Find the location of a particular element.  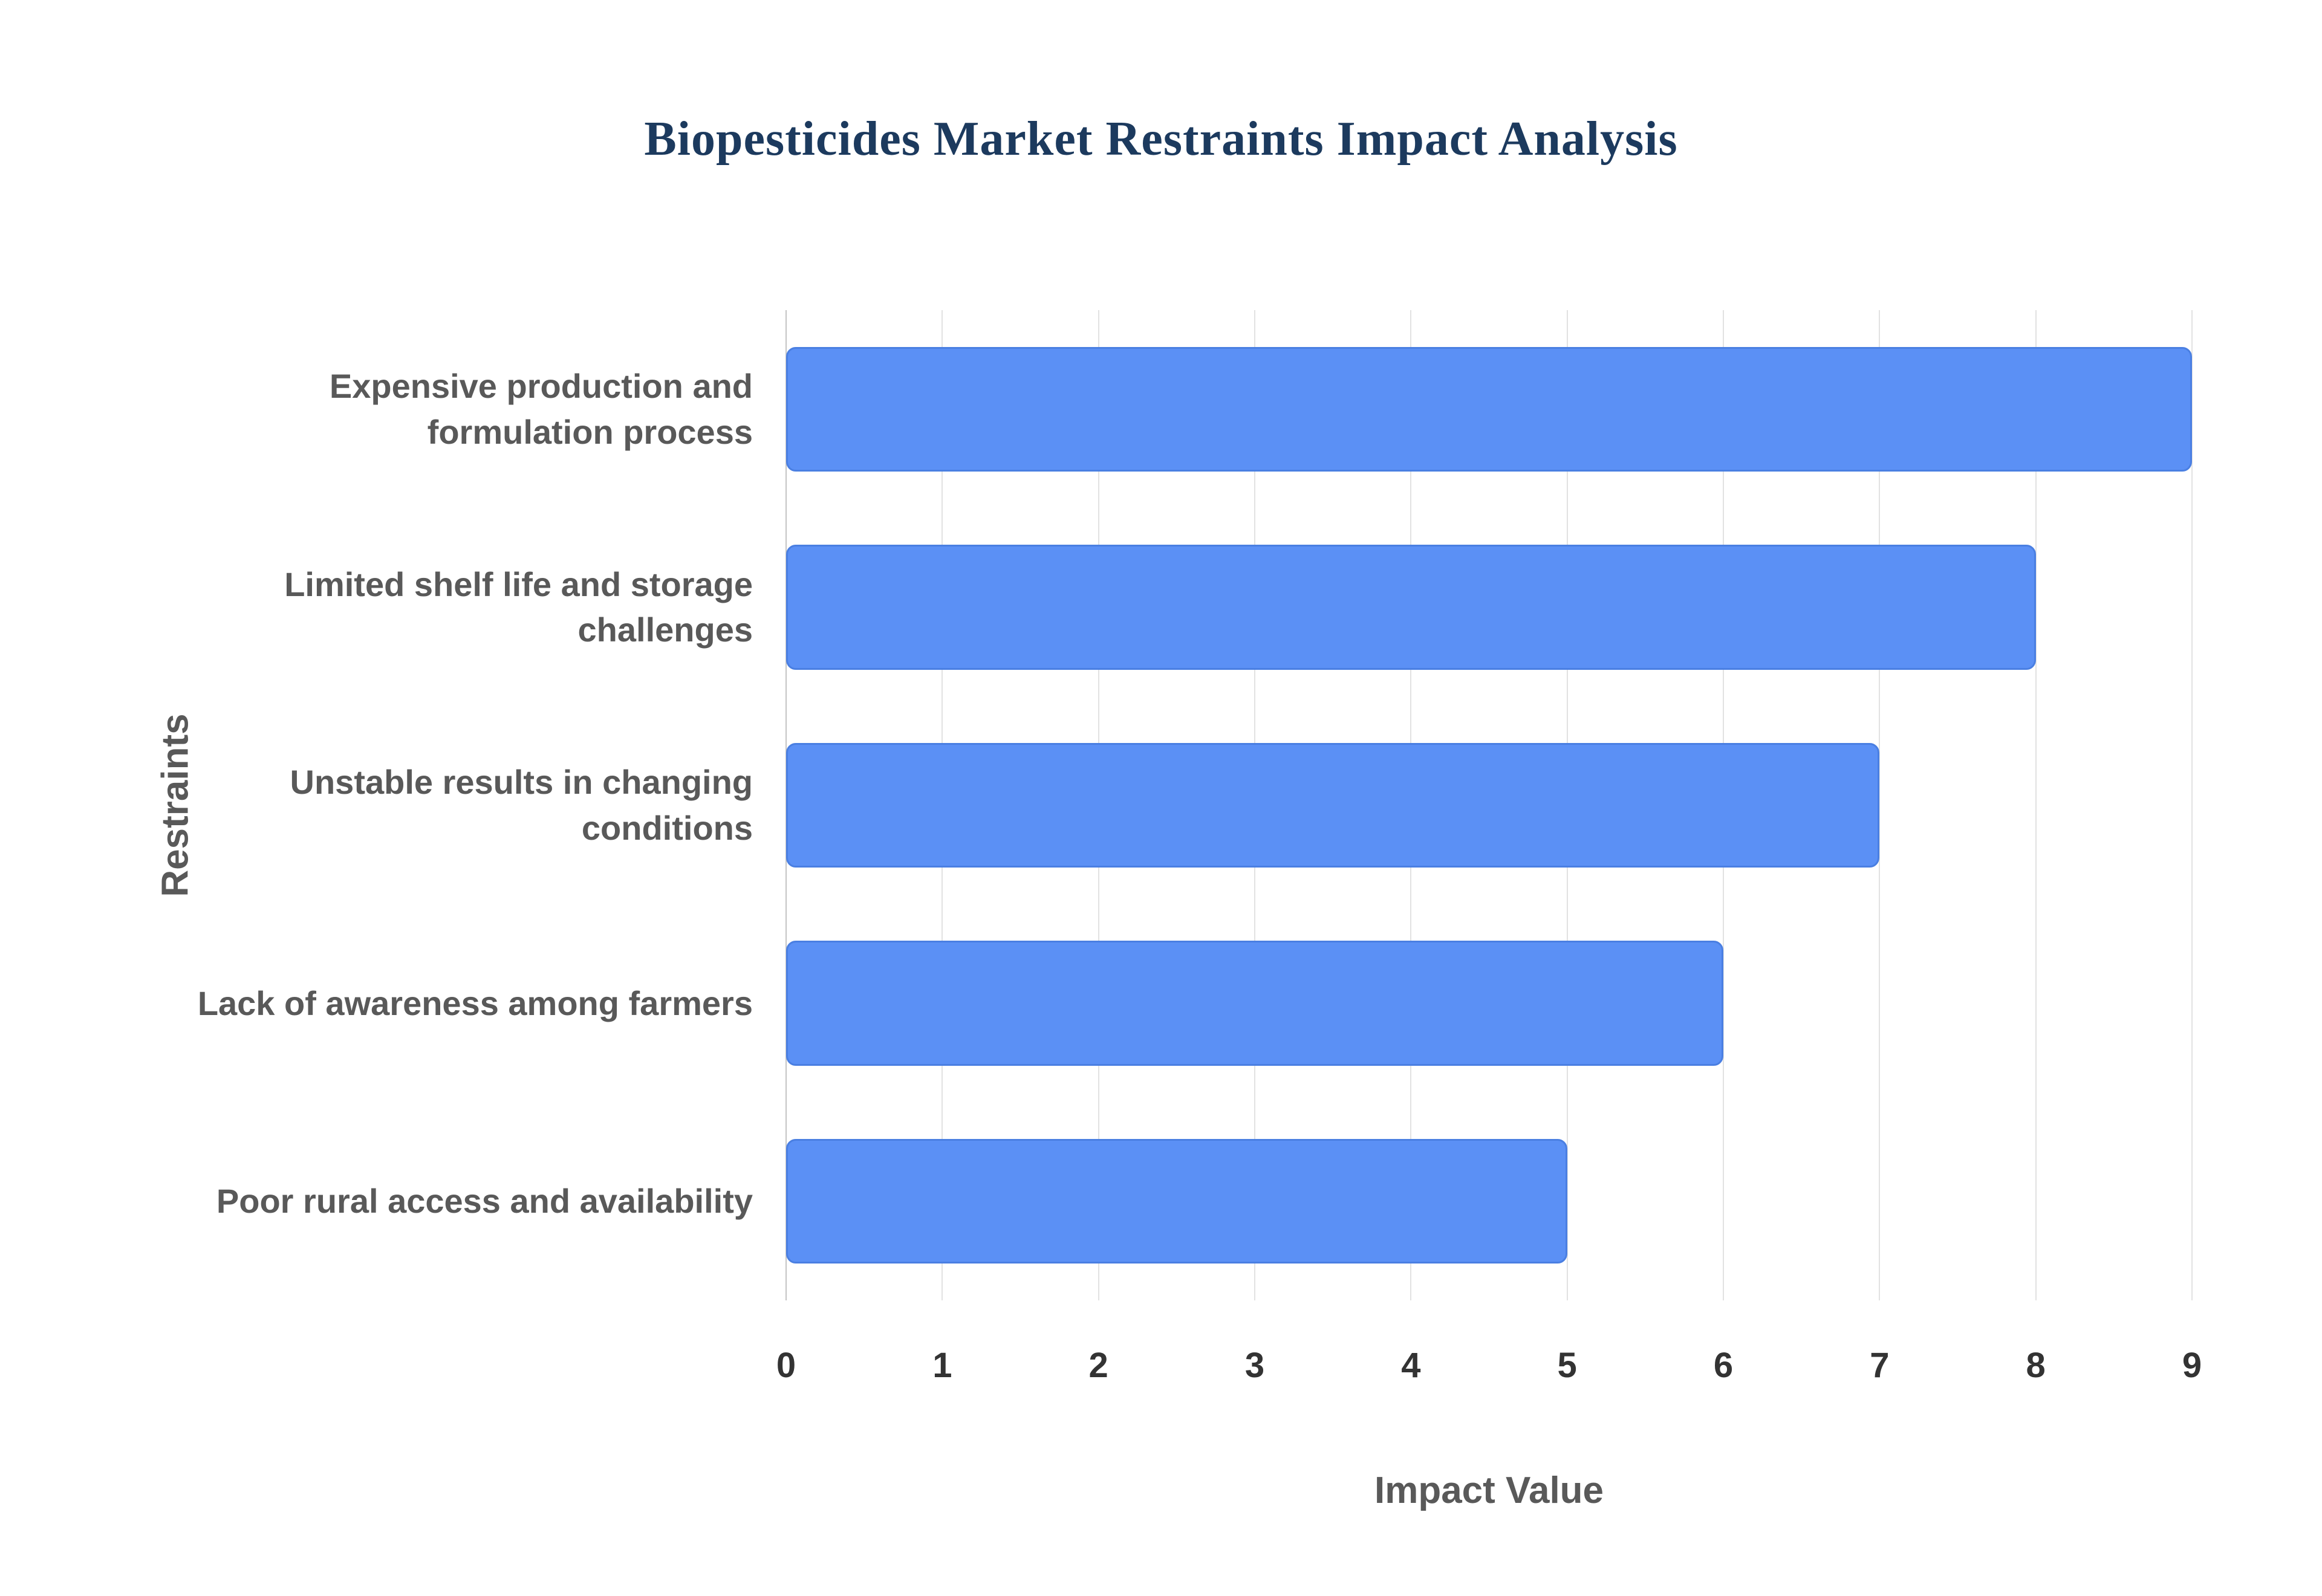

x-tick-label: 8 is located at coordinates (2036, 1365).